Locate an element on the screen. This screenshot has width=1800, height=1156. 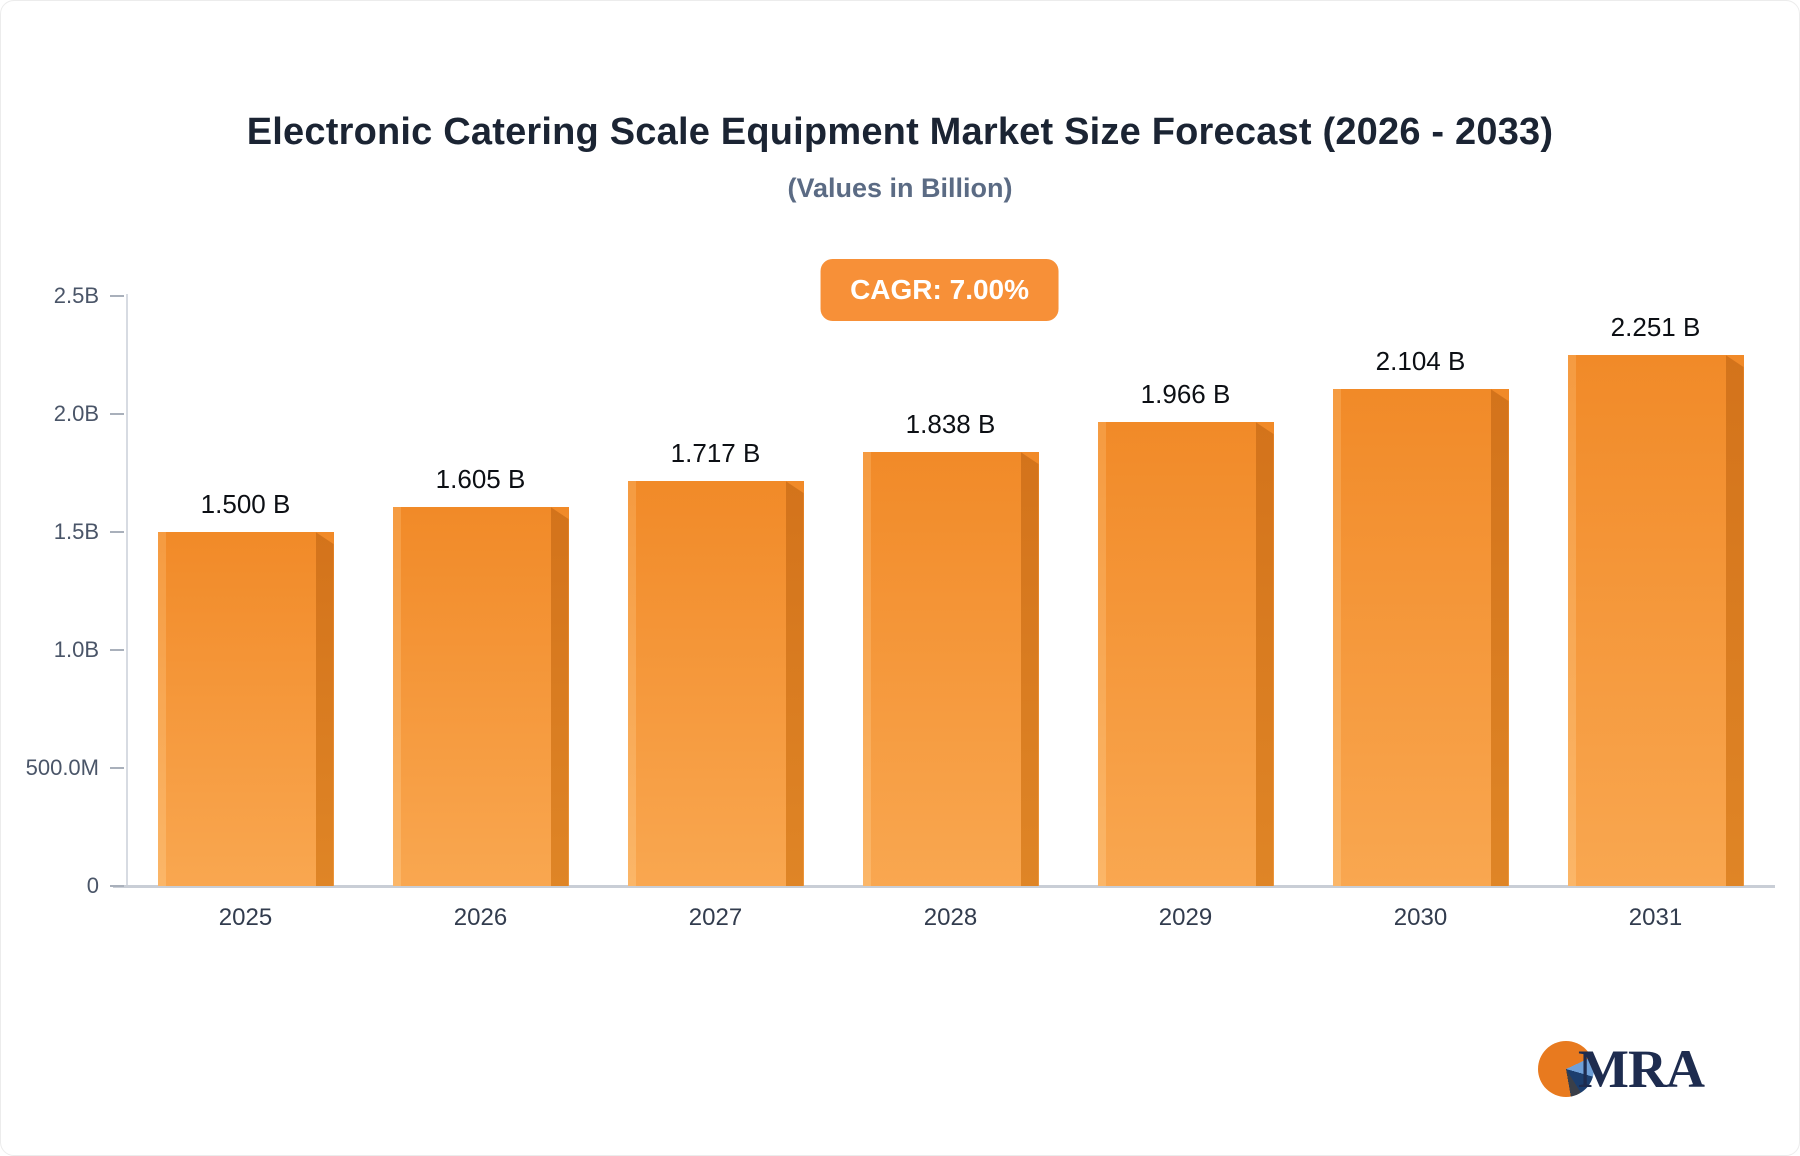
x-axis-line is located at coordinates (944, 886).